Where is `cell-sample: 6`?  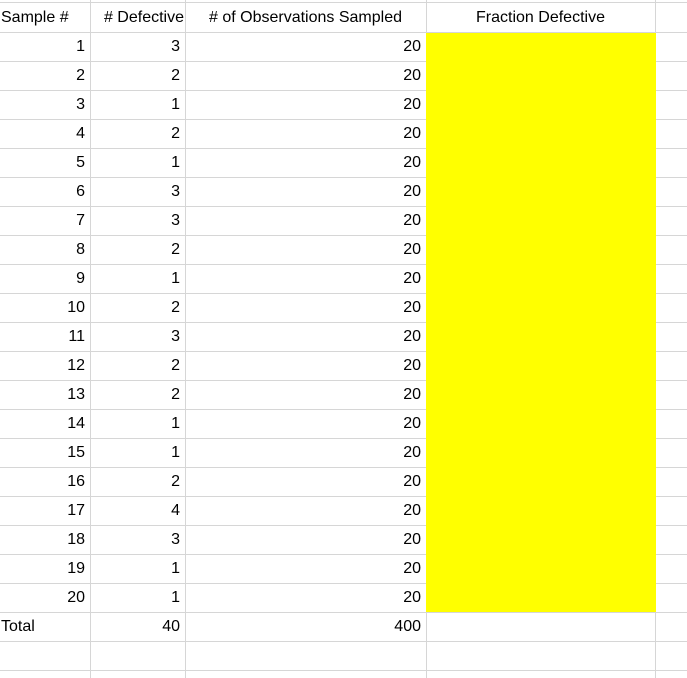 cell-sample: 6 is located at coordinates (80, 191).